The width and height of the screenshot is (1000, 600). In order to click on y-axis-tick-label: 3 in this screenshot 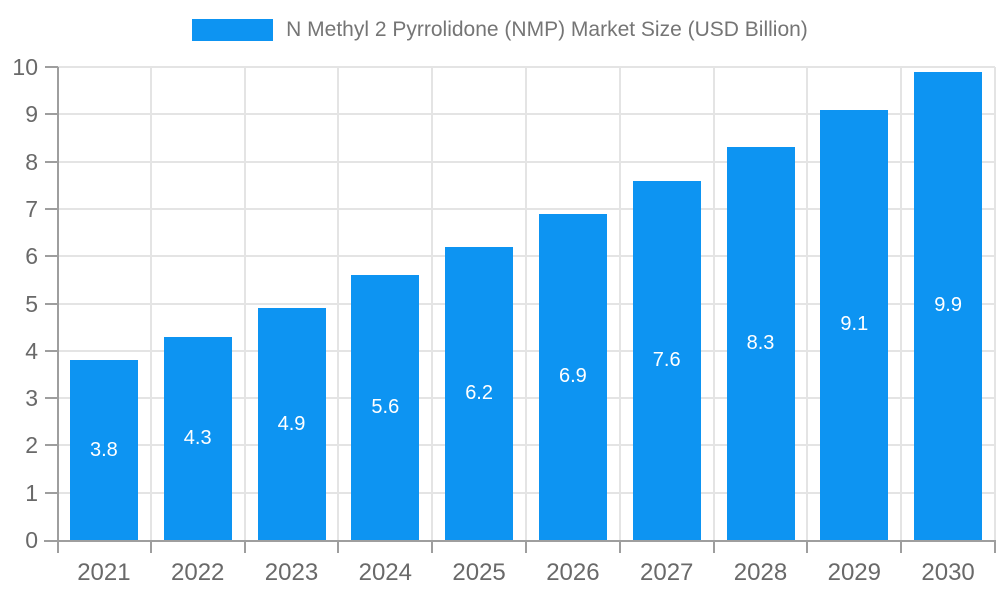, I will do `click(31, 398)`.